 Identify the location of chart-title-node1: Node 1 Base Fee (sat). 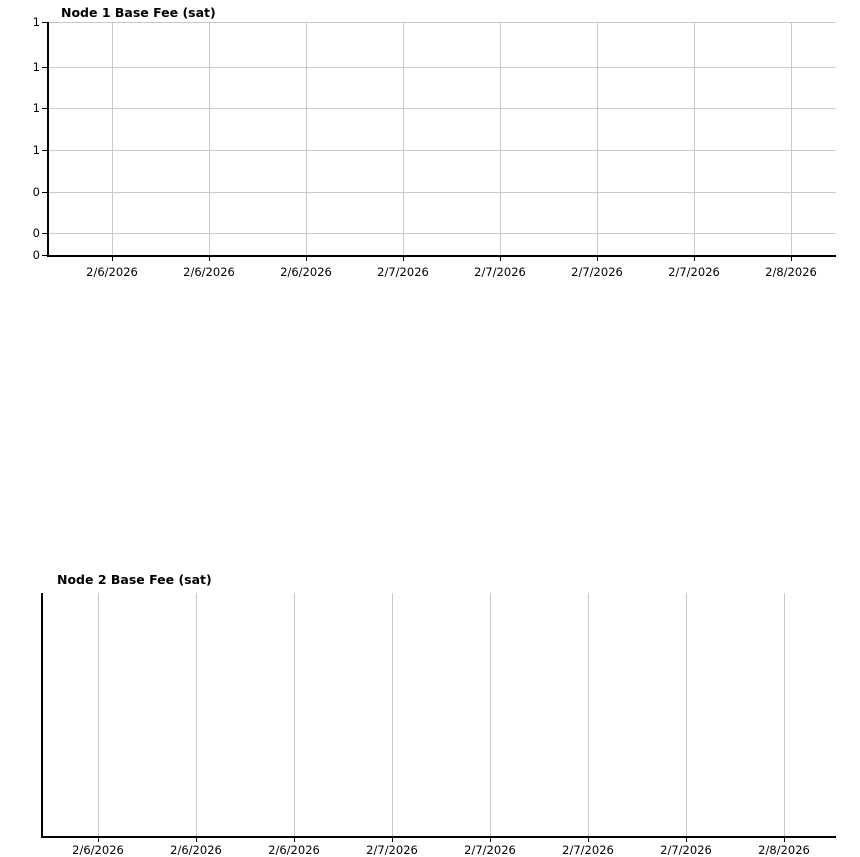
(138, 12).